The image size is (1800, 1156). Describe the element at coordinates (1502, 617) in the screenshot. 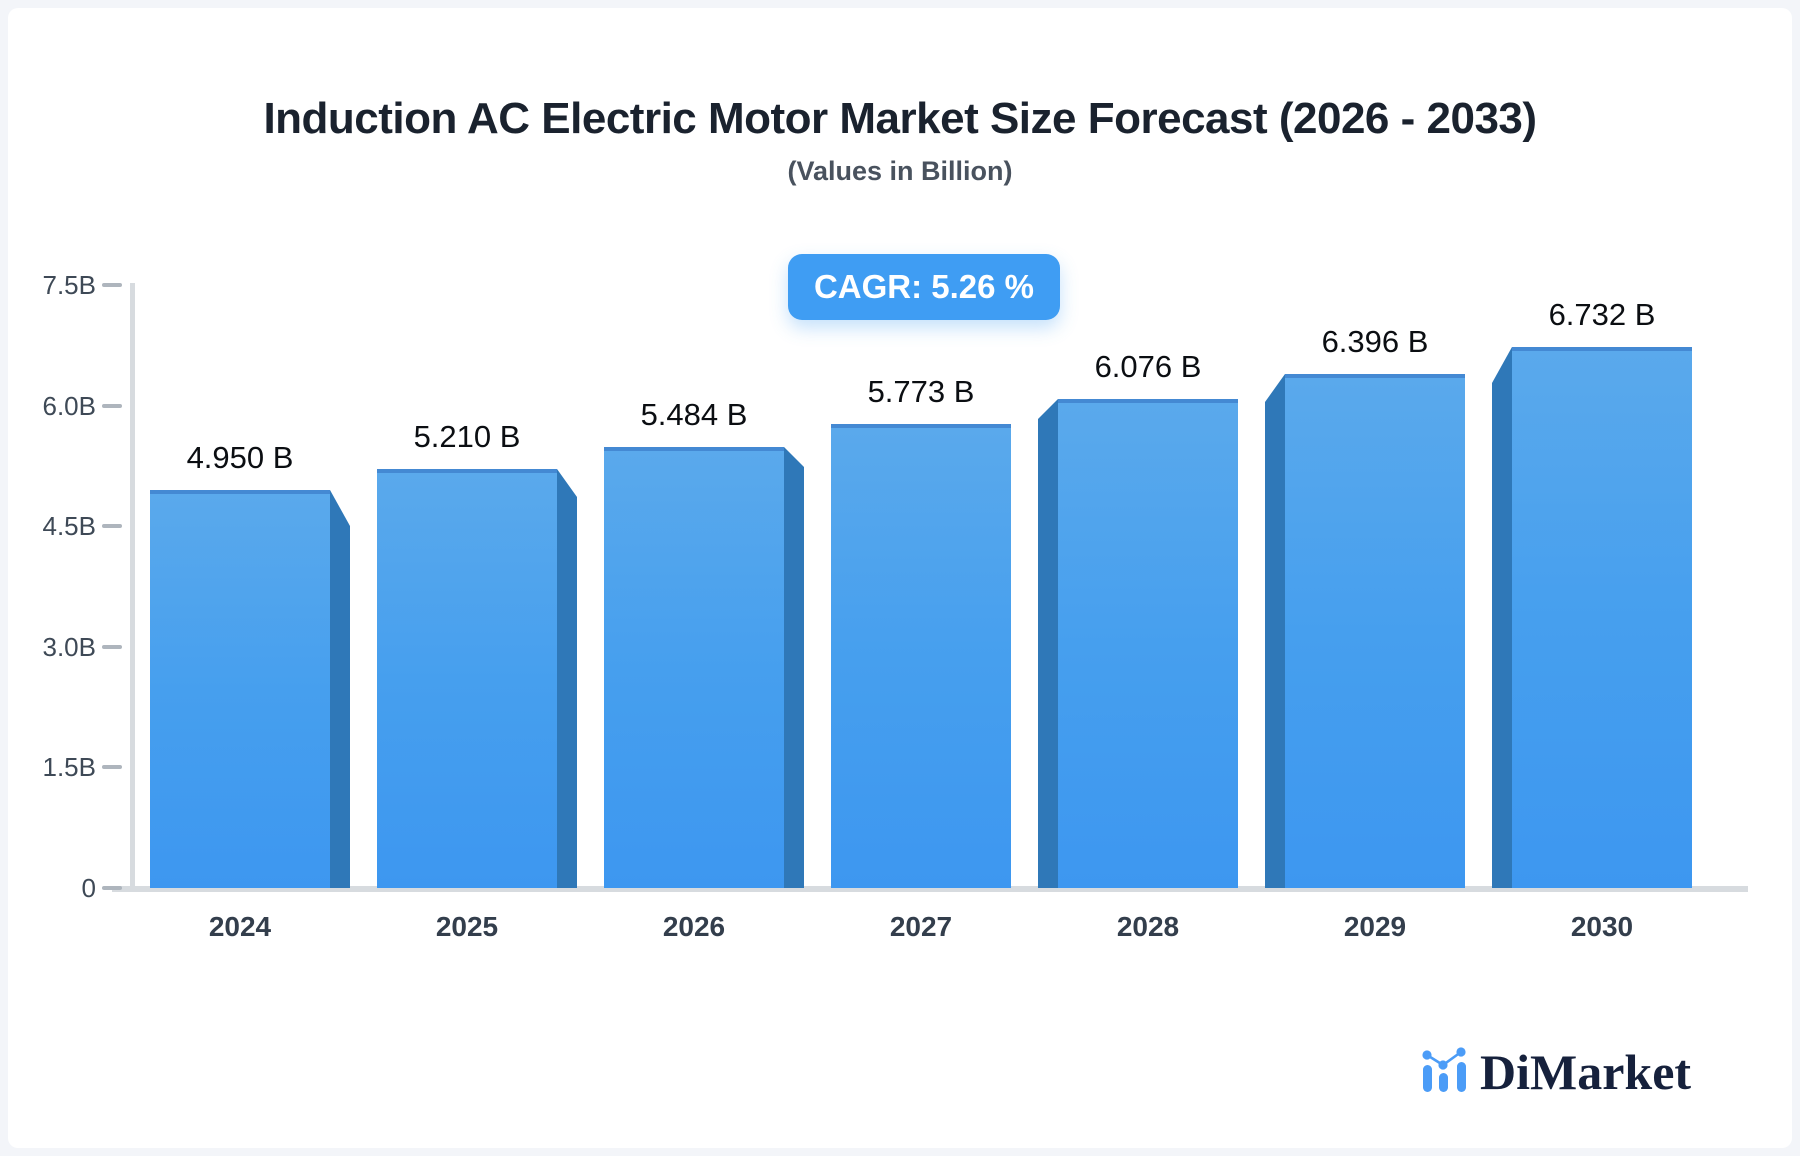

I see `bar-side-2030` at that location.